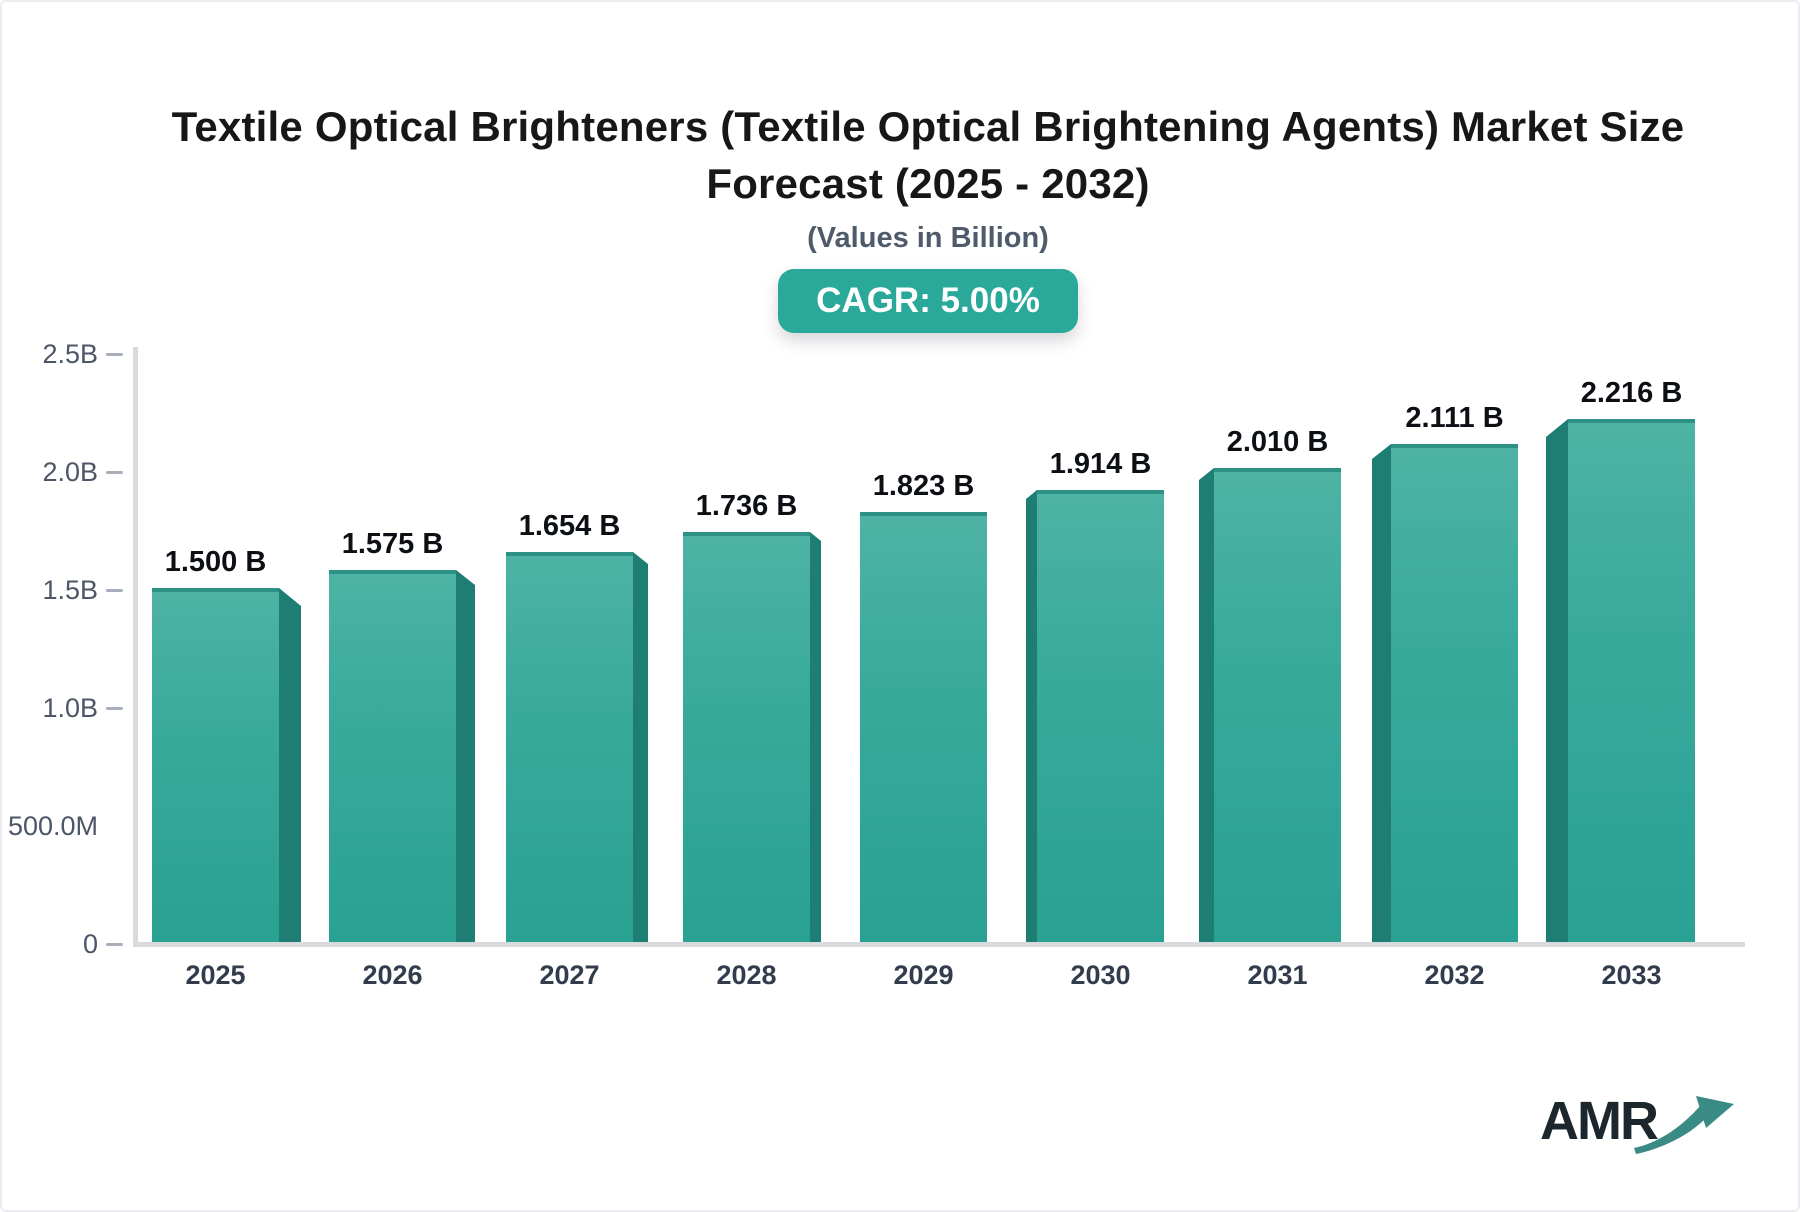  Describe the element at coordinates (392, 756) in the screenshot. I see `bar-2026` at that location.